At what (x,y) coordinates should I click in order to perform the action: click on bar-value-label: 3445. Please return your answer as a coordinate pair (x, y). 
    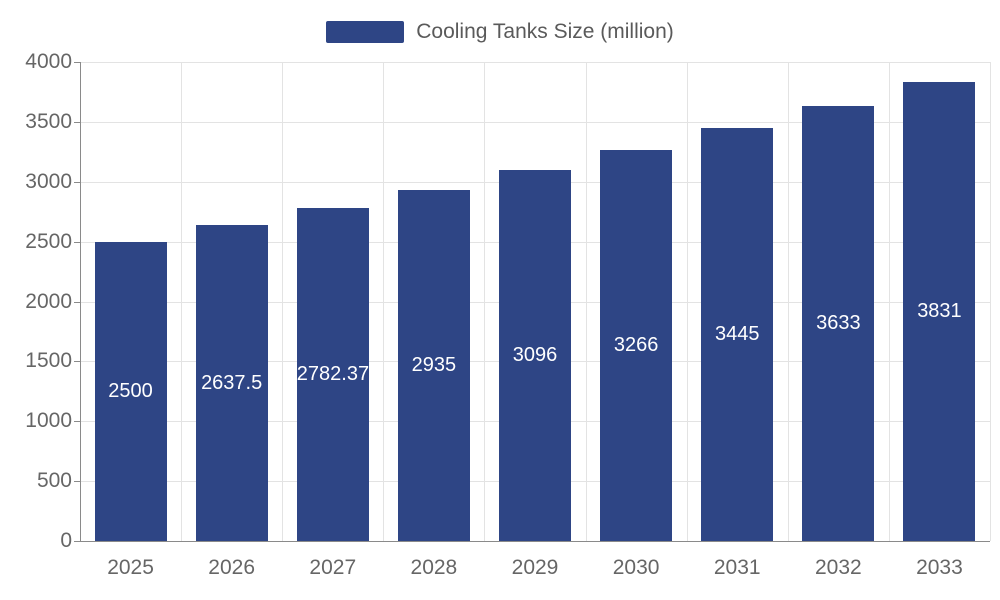
    Looking at the image, I should click on (737, 334).